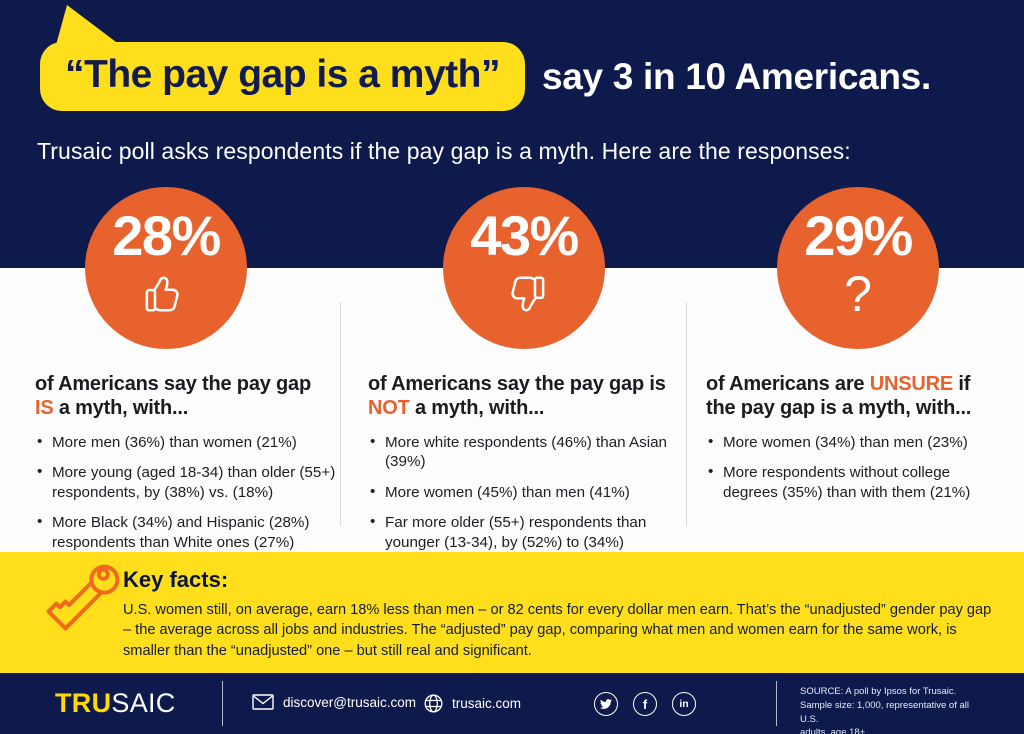 The width and height of the screenshot is (1024, 734). What do you see at coordinates (487, 703) in the screenshot?
I see `website-text: trusaic.com` at bounding box center [487, 703].